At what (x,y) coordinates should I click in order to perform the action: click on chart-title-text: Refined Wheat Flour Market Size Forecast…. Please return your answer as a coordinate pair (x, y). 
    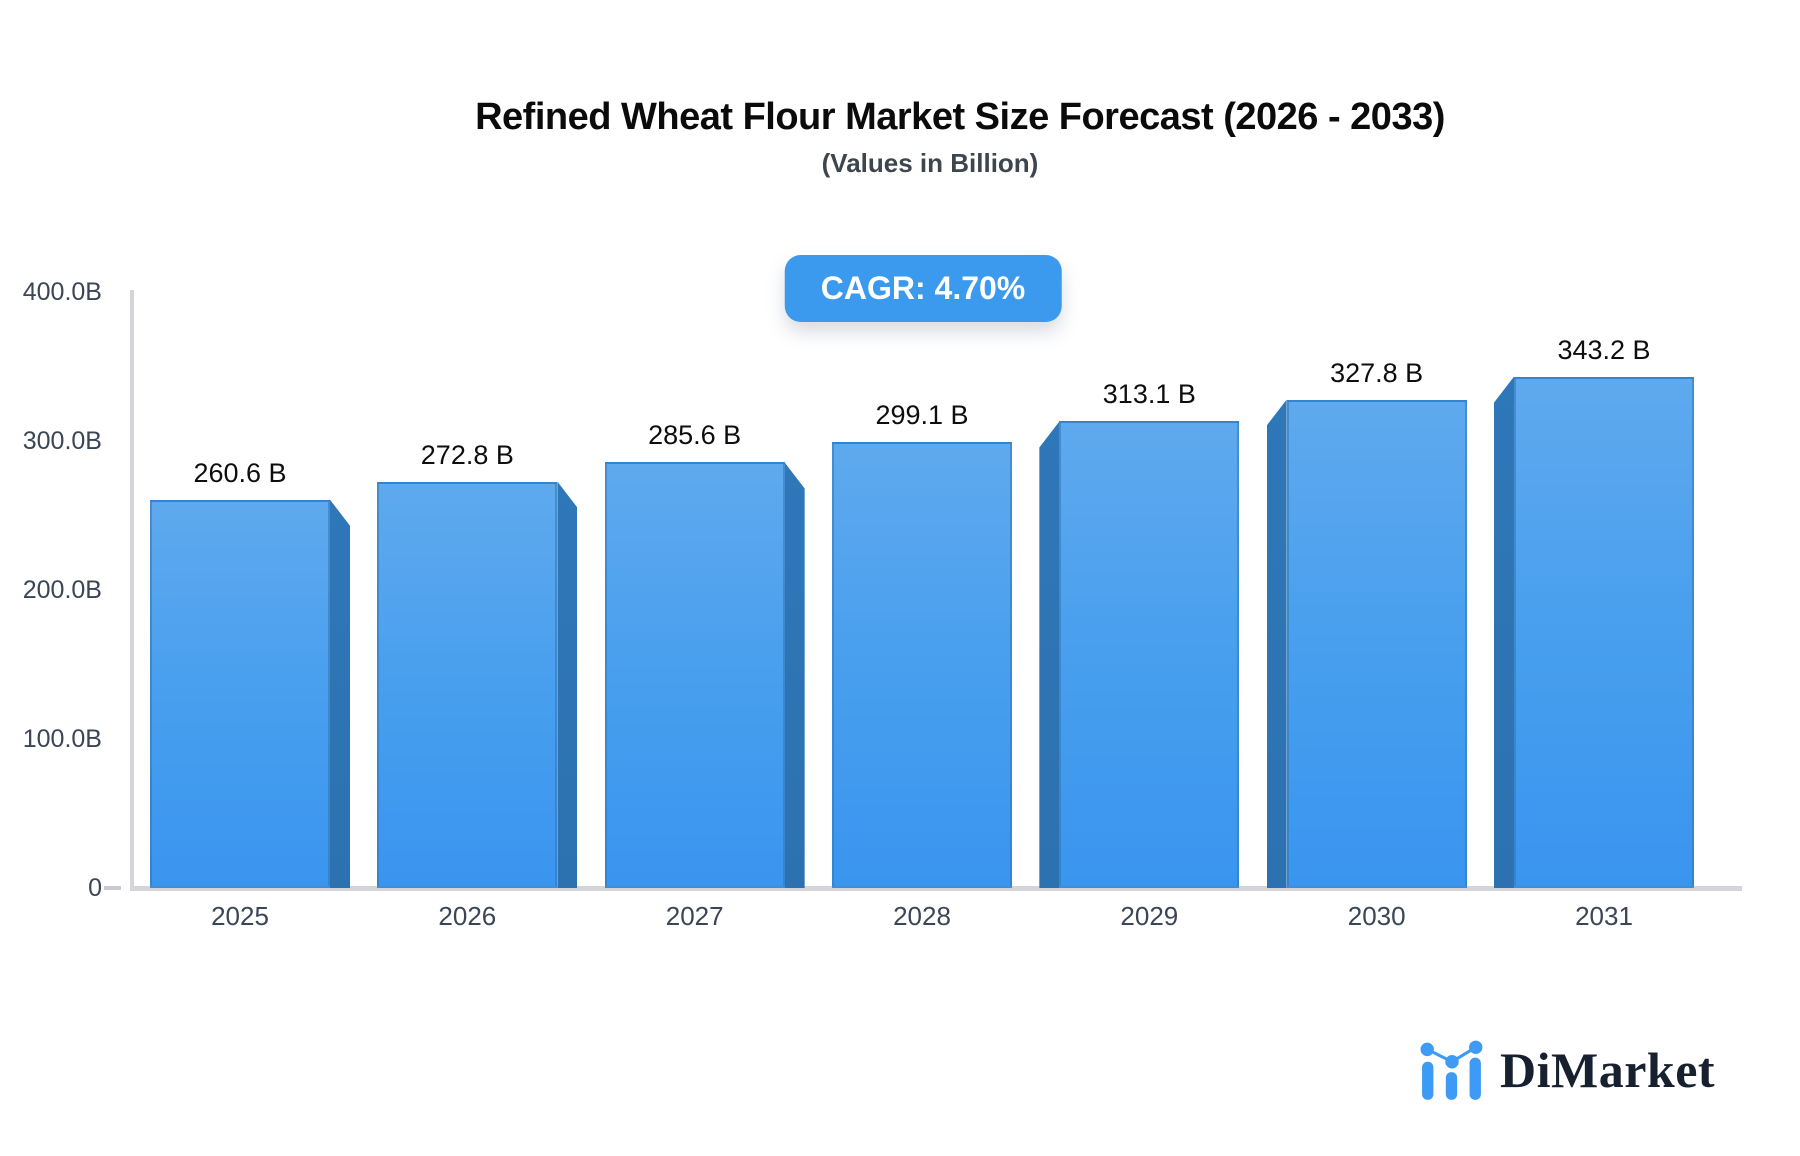
    Looking at the image, I should click on (960, 117).